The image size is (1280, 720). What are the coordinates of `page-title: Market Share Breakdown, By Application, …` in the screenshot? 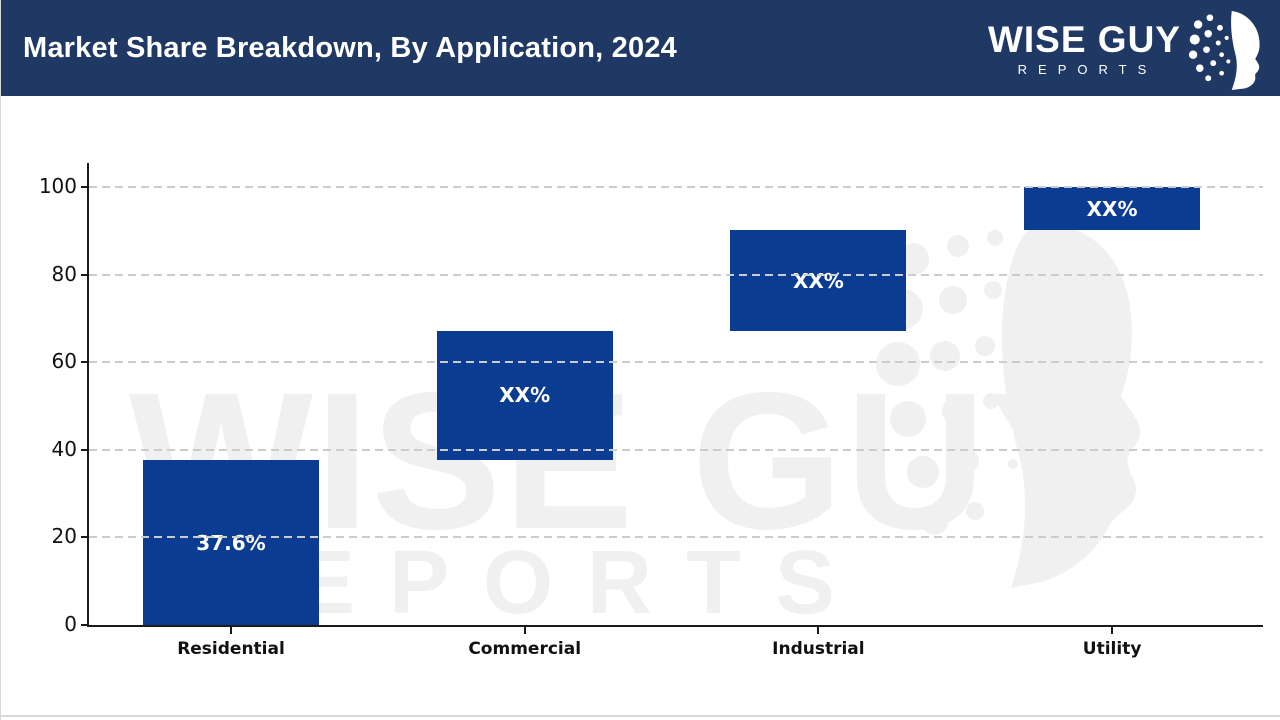 It's located at (350, 47).